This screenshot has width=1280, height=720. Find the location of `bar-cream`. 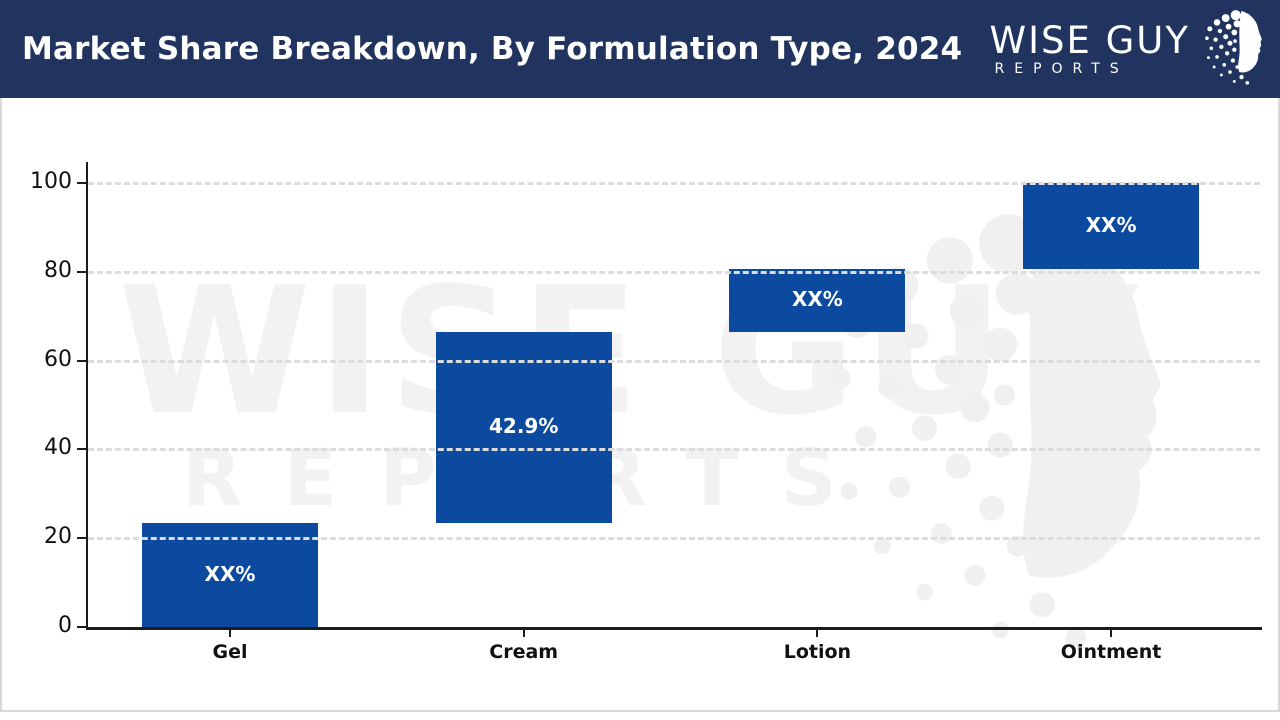

bar-cream is located at coordinates (523, 427).